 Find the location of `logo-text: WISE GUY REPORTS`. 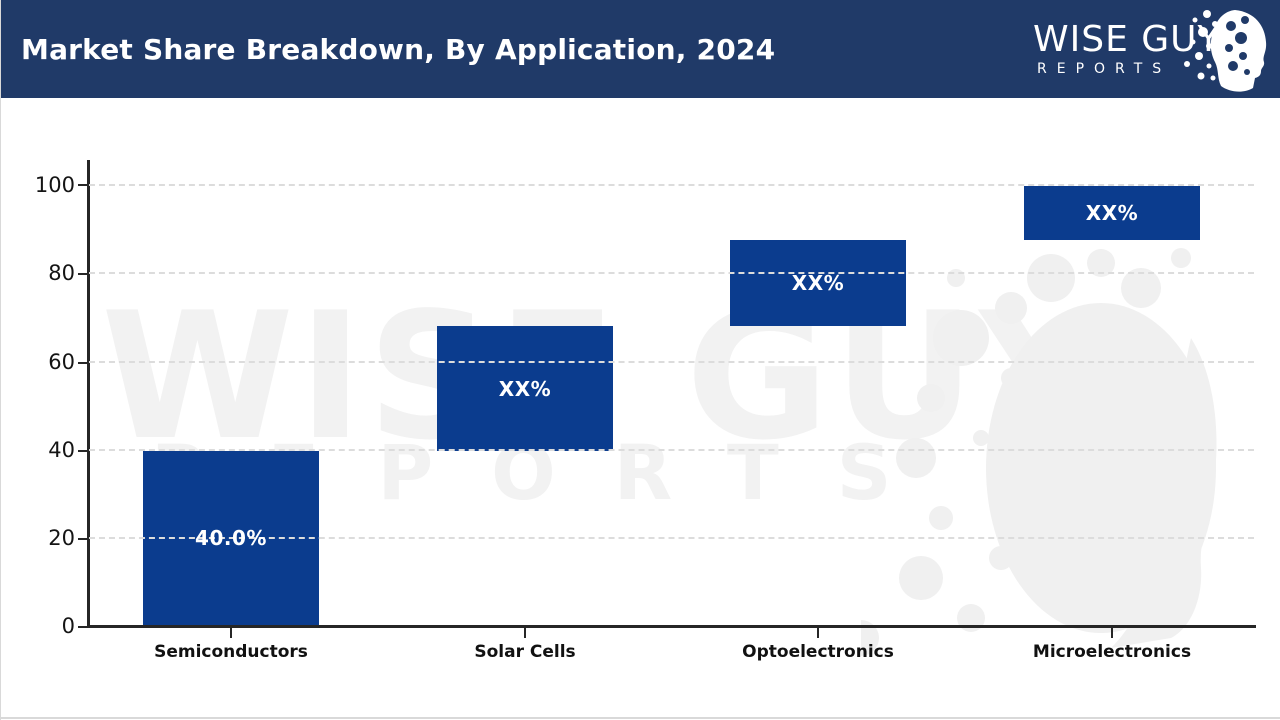

logo-text: WISE GUY REPORTS is located at coordinates (1127, 50).